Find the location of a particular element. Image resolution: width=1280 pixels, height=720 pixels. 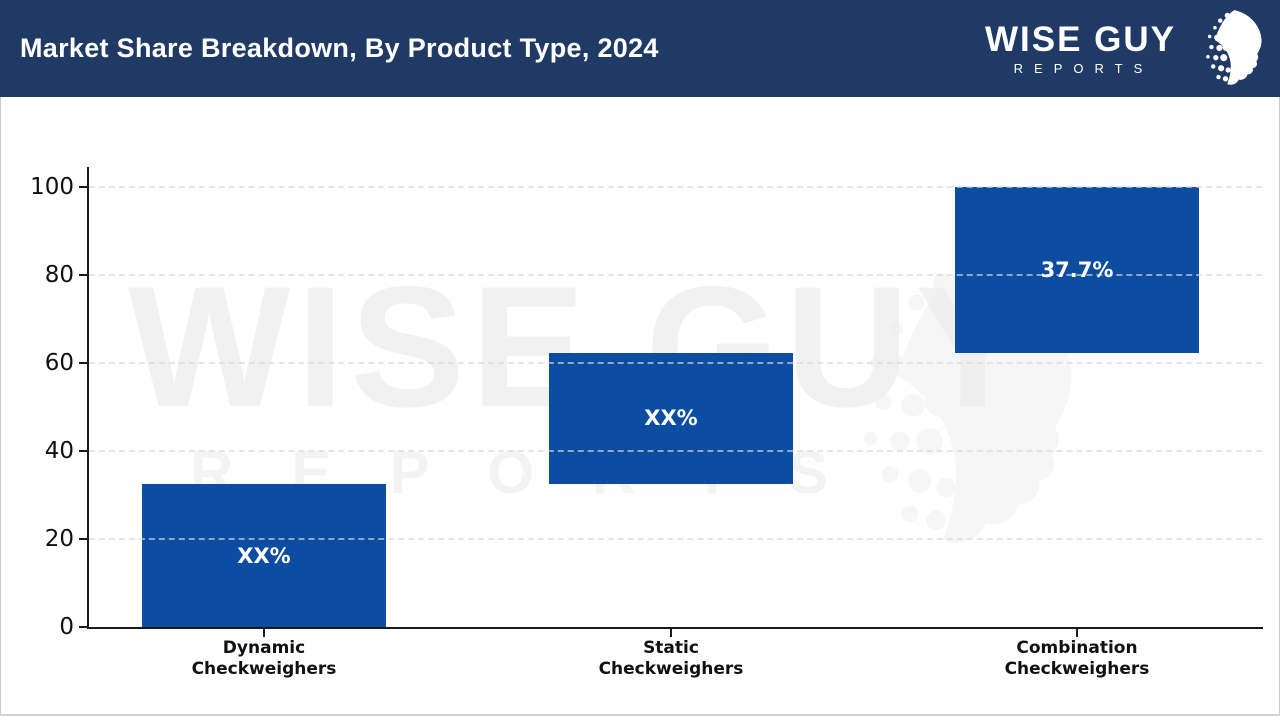

category-label: Combination Checkweighers is located at coordinates (1077, 659).